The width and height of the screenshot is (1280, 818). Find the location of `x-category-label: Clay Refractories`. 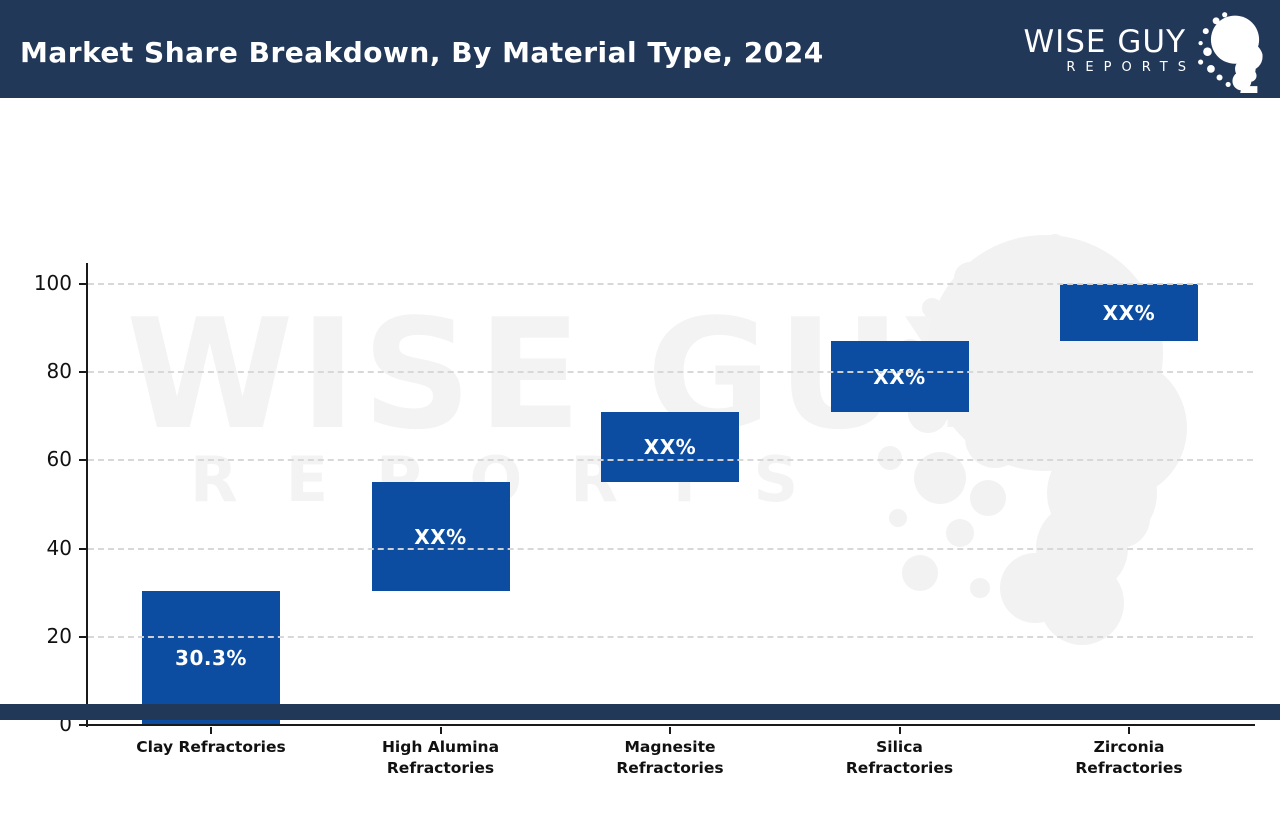

x-category-label: Clay Refractories is located at coordinates (211, 747).